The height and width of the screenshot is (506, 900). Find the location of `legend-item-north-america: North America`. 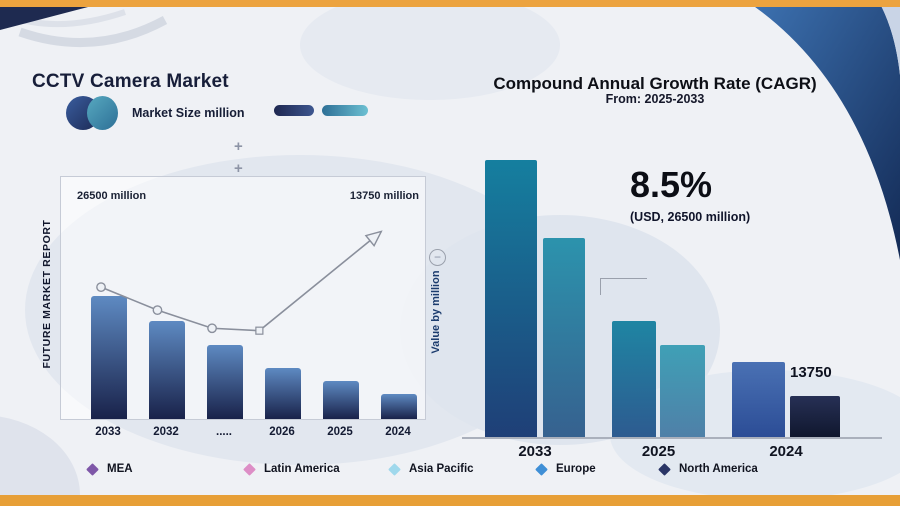

legend-item-north-america: North America is located at coordinates (708, 469).